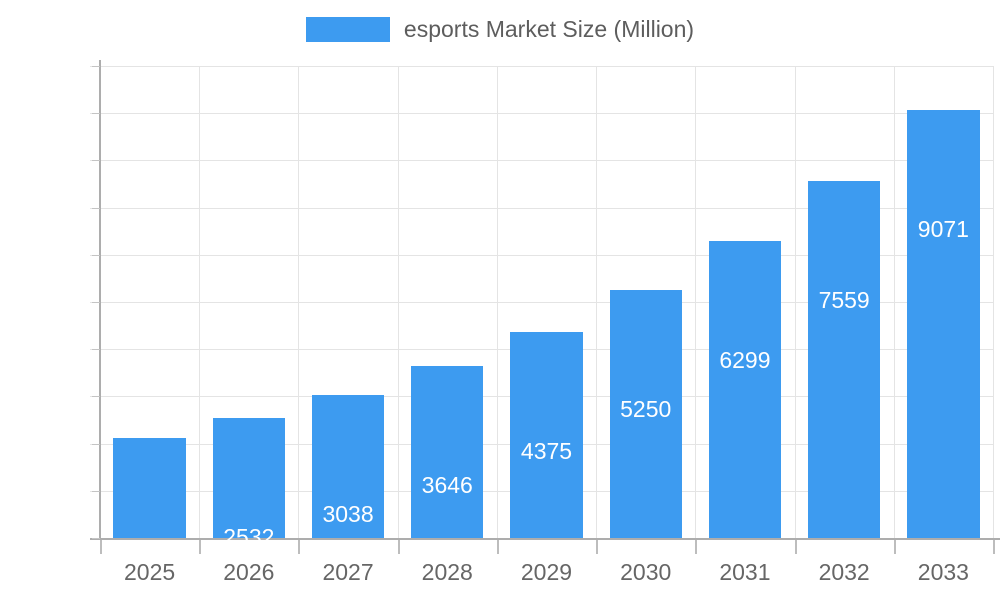  I want to click on legend-item-esports-market-size: esports Market Size (Million), so click(500, 28).